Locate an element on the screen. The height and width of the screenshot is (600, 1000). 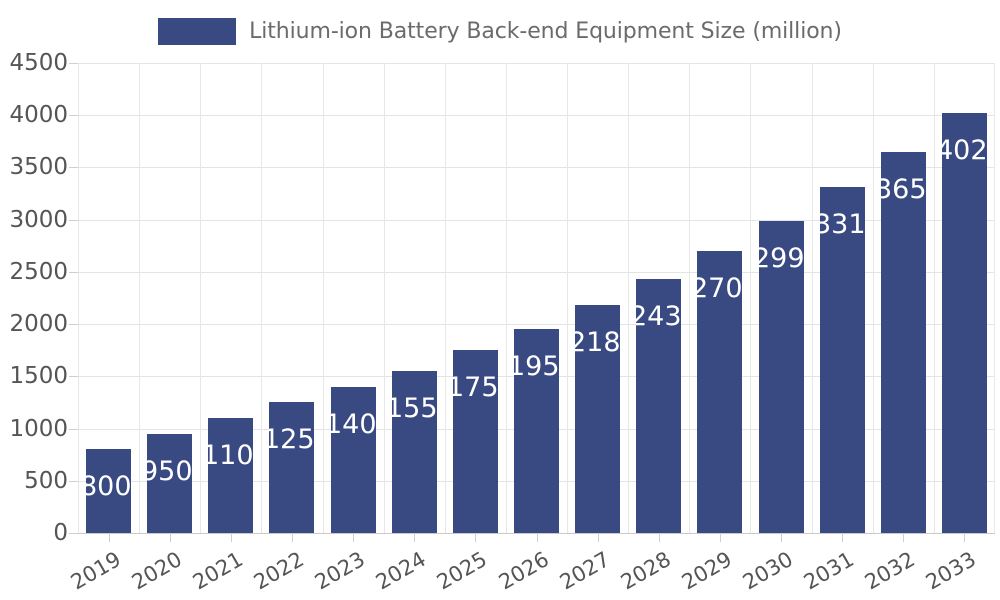
x-tick-label: 2022 is located at coordinates (278, 571).